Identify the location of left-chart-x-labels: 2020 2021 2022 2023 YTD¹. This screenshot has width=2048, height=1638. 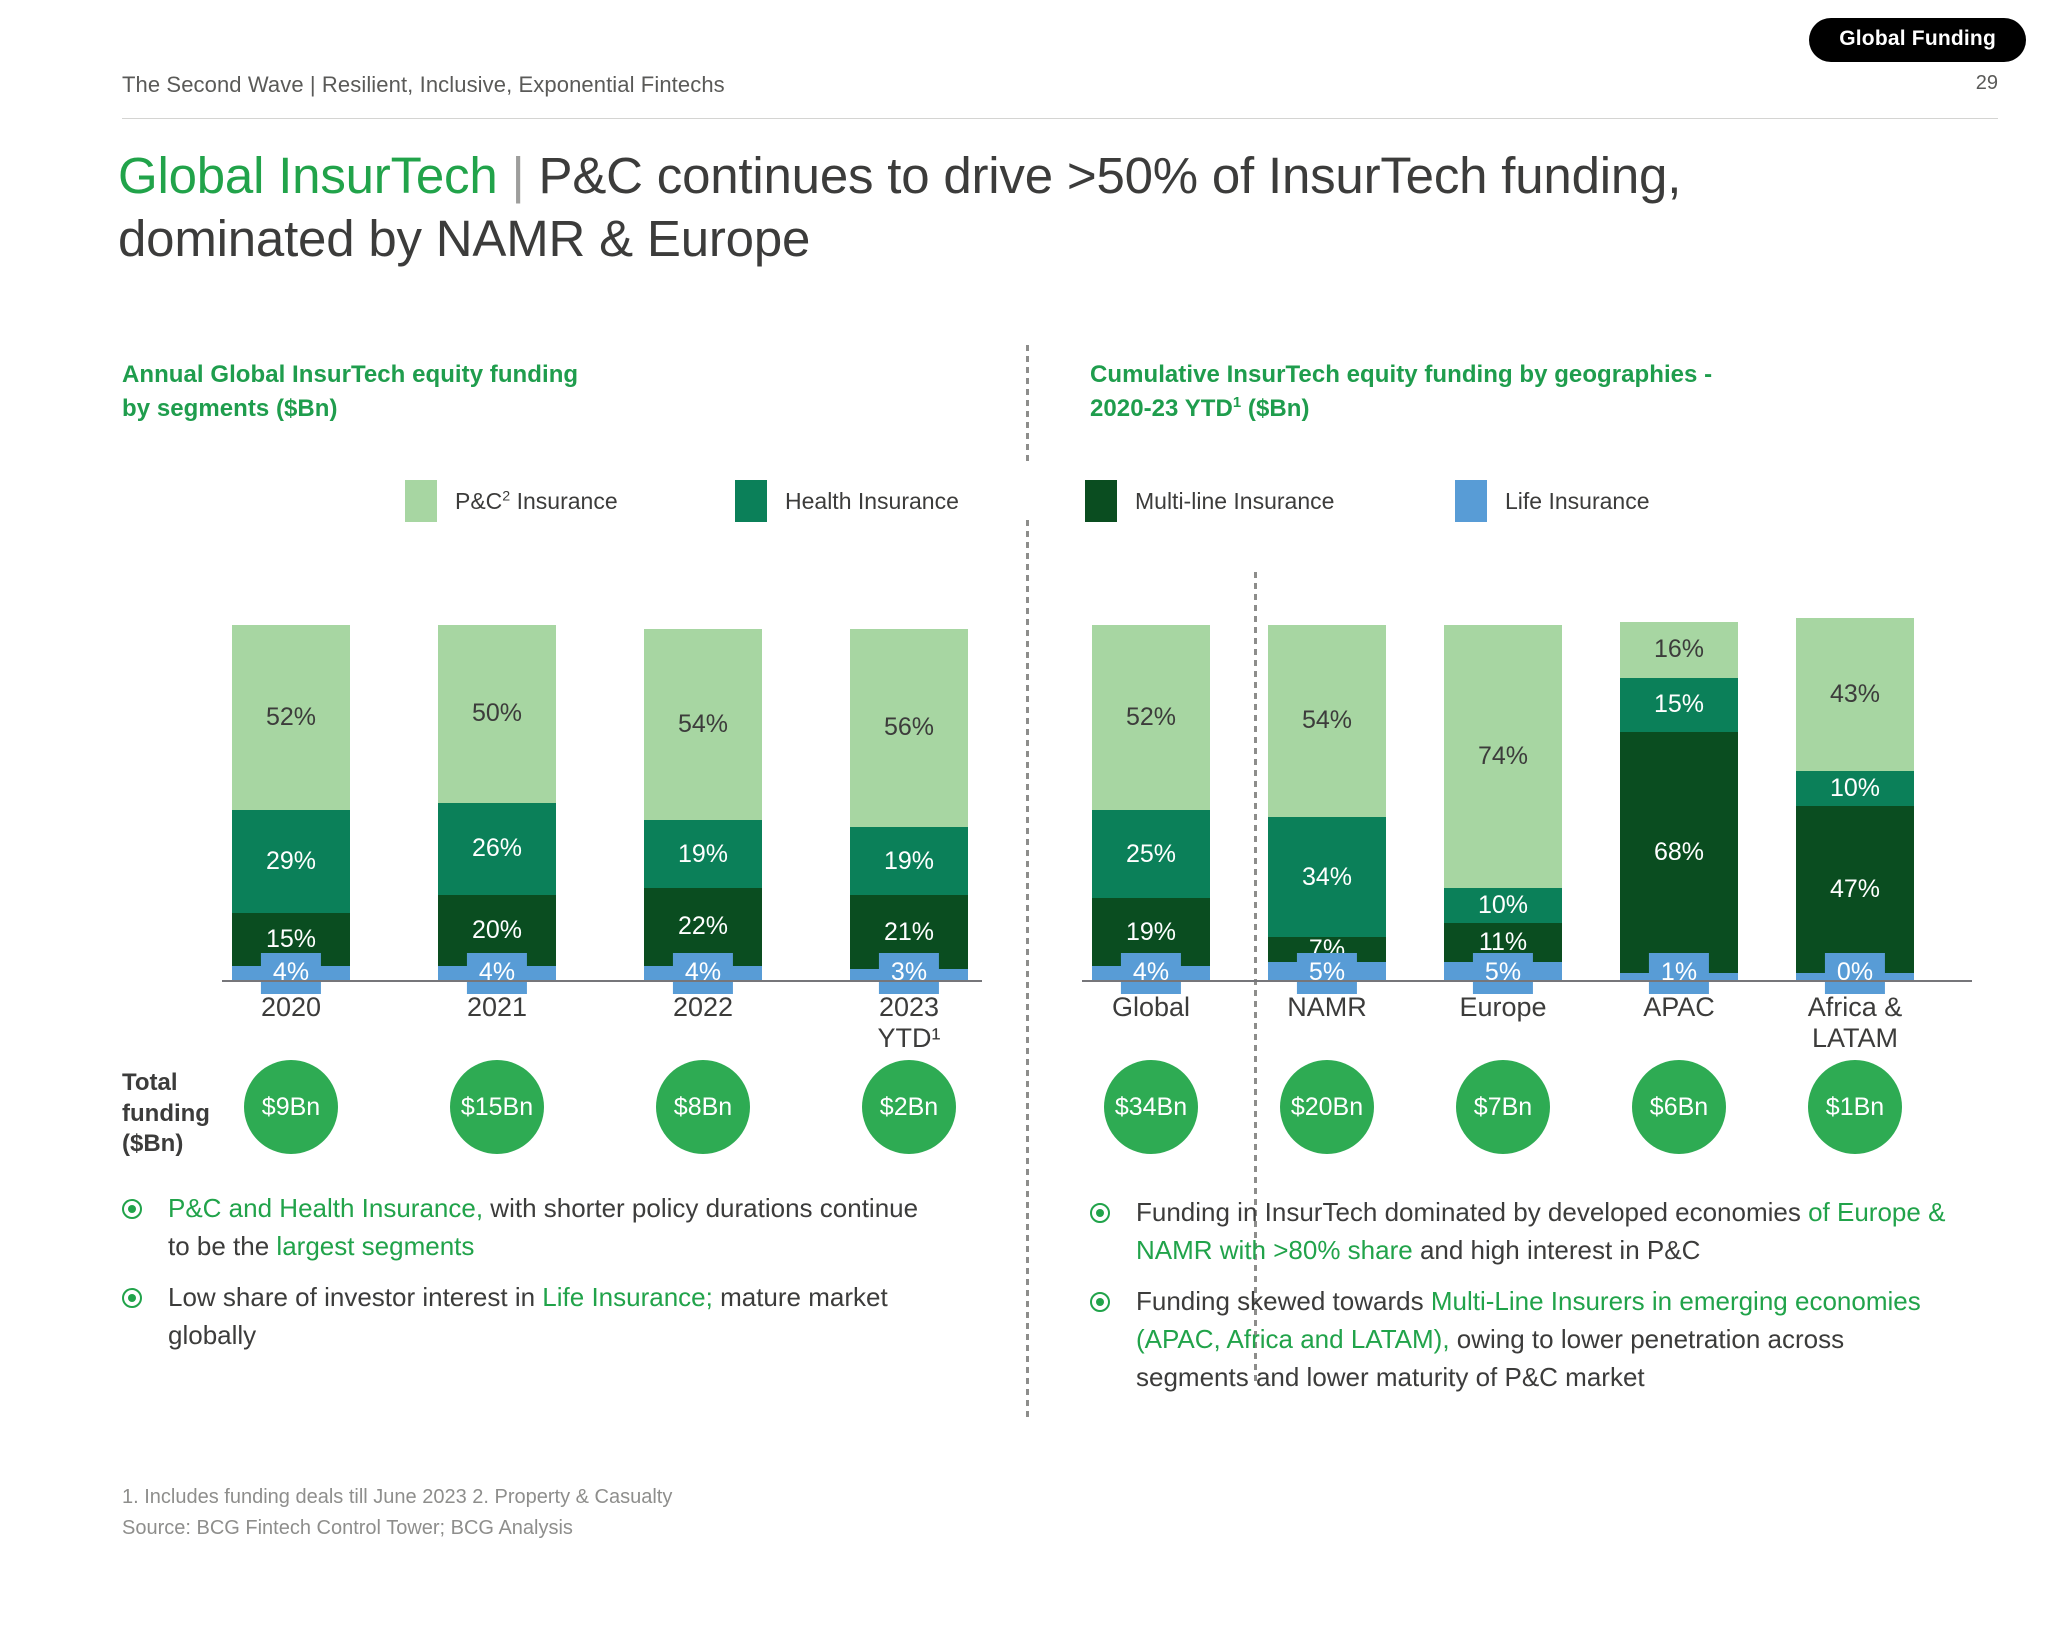
(601, 1023).